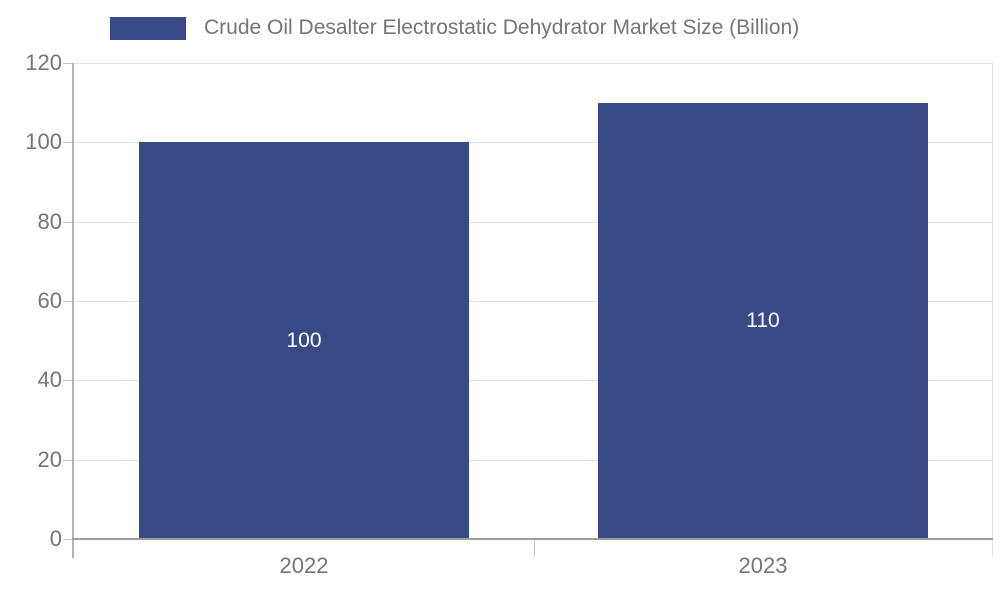 The image size is (1000, 600). I want to click on bar-value-label: 110, so click(763, 320).